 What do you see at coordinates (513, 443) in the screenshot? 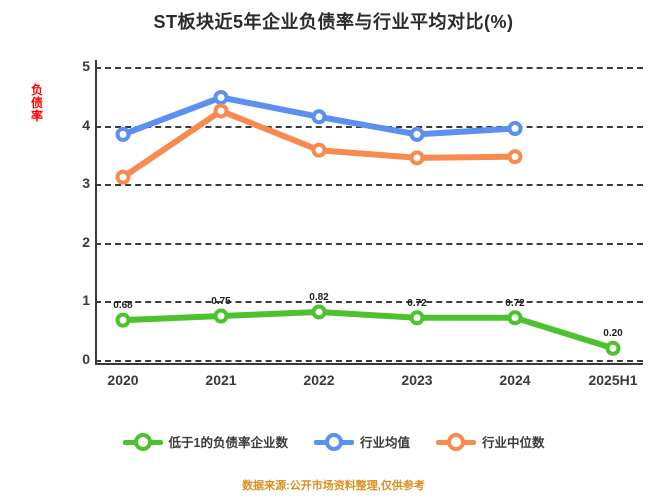
I see `legend-label: 行业中位数` at bounding box center [513, 443].